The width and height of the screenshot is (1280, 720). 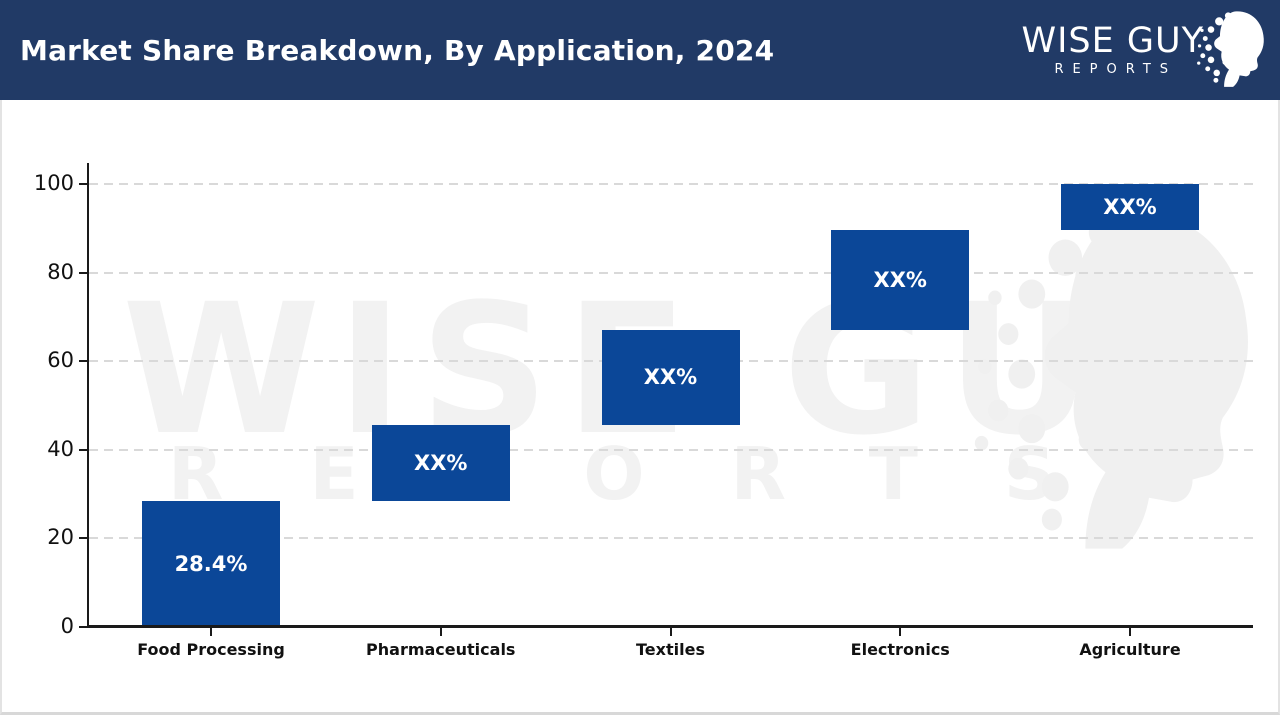 What do you see at coordinates (670, 626) in the screenshot?
I see `x-axis-line` at bounding box center [670, 626].